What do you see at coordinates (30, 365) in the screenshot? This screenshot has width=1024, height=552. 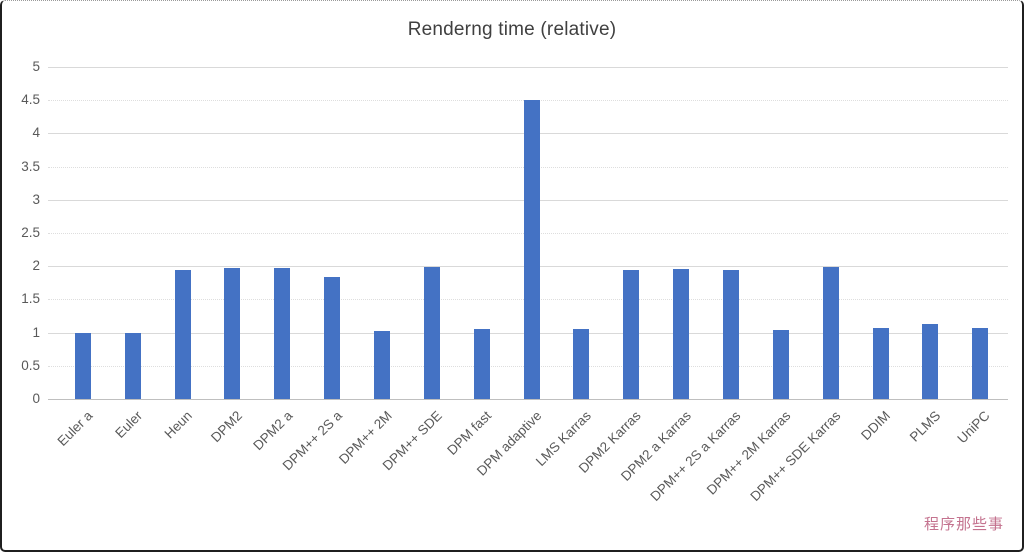 I see `y-tick-label: 0.5` at bounding box center [30, 365].